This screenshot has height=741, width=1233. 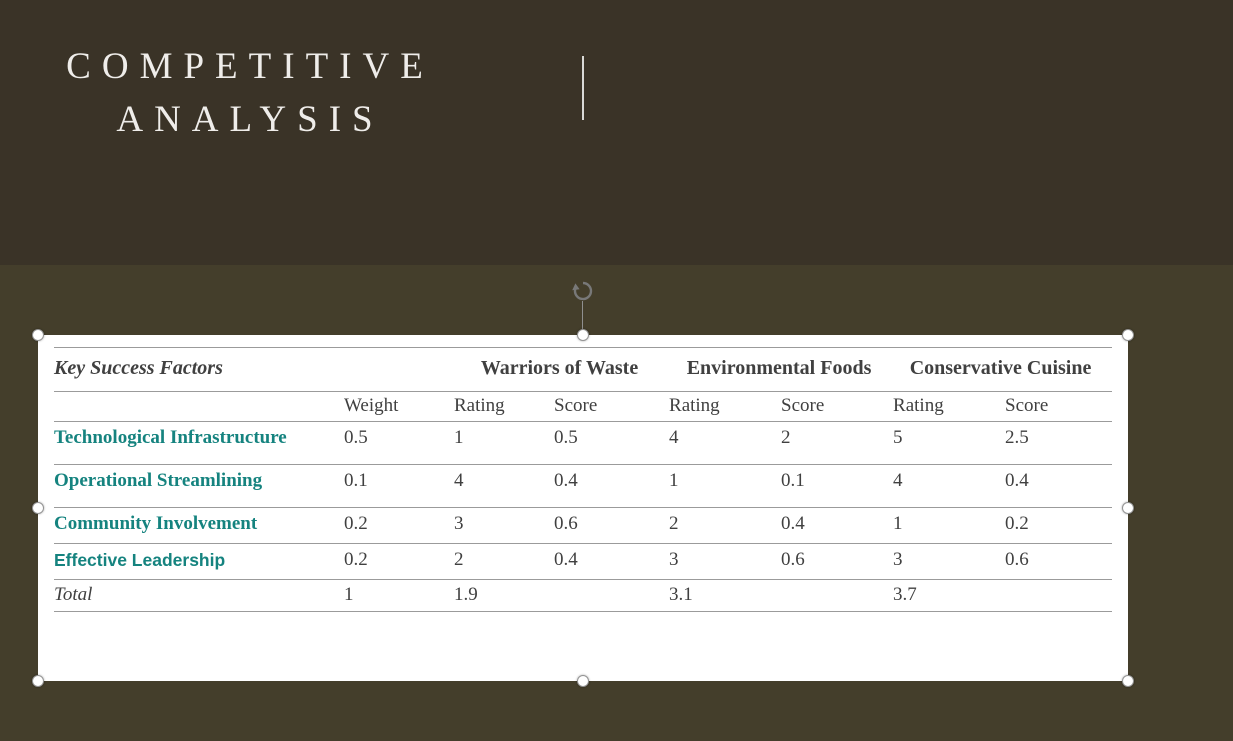 I want to click on score-cell: 2.5, so click(x=1017, y=437).